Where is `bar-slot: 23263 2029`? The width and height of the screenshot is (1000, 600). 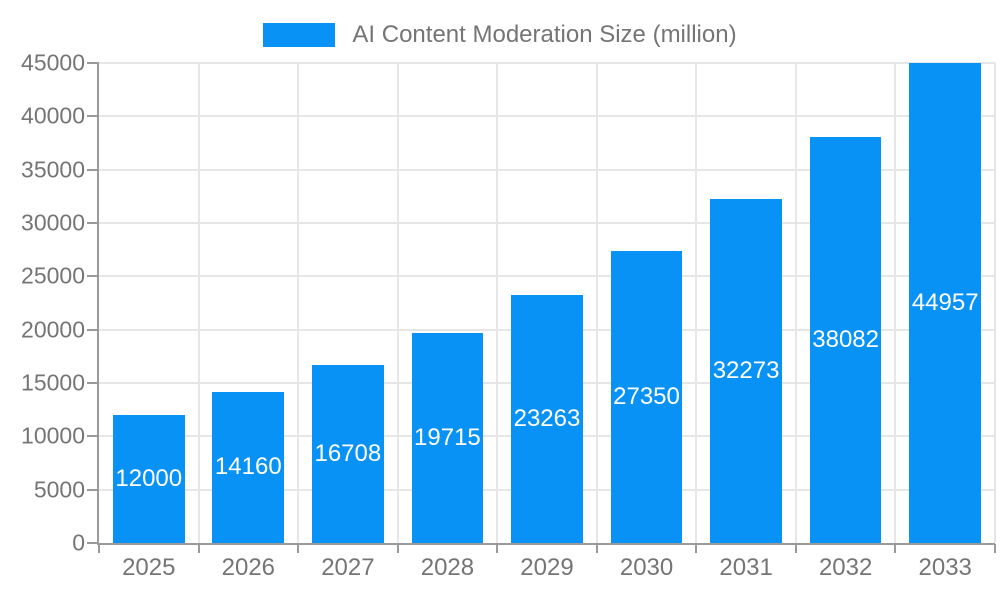 bar-slot: 23263 2029 is located at coordinates (547, 321).